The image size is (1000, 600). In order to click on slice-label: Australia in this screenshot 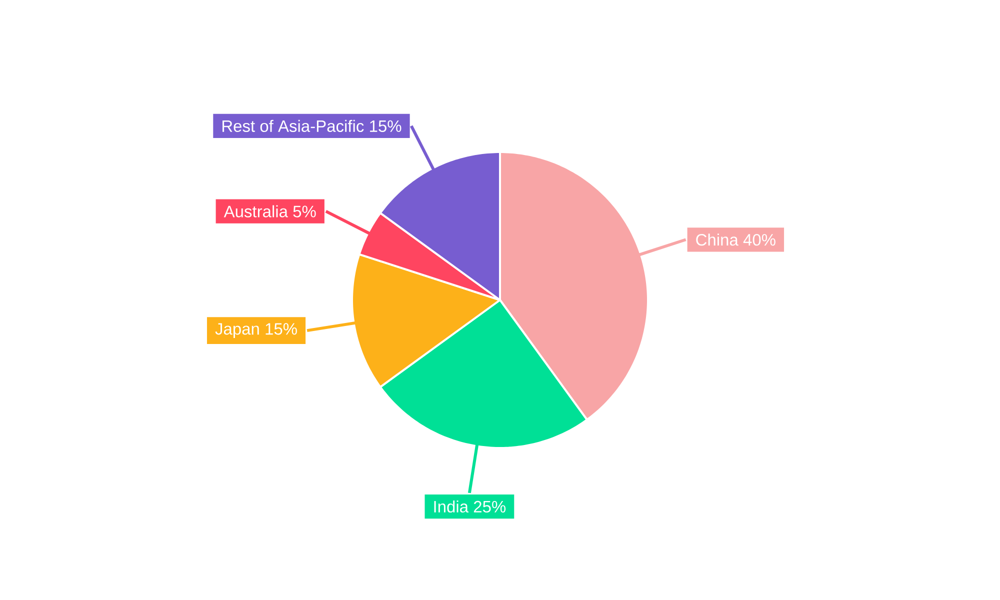, I will do `click(256, 211)`.